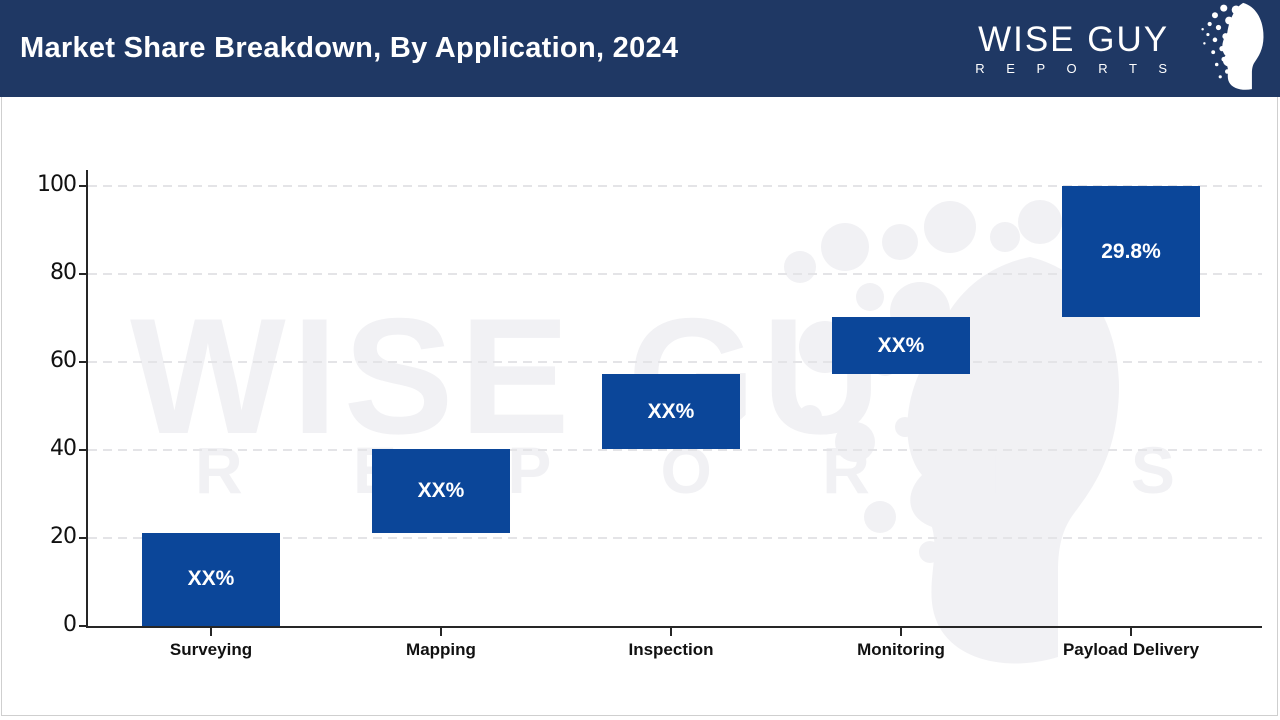 The height and width of the screenshot is (720, 1280). What do you see at coordinates (1131, 649) in the screenshot?
I see `x-category-label-4: Payload Delivery` at bounding box center [1131, 649].